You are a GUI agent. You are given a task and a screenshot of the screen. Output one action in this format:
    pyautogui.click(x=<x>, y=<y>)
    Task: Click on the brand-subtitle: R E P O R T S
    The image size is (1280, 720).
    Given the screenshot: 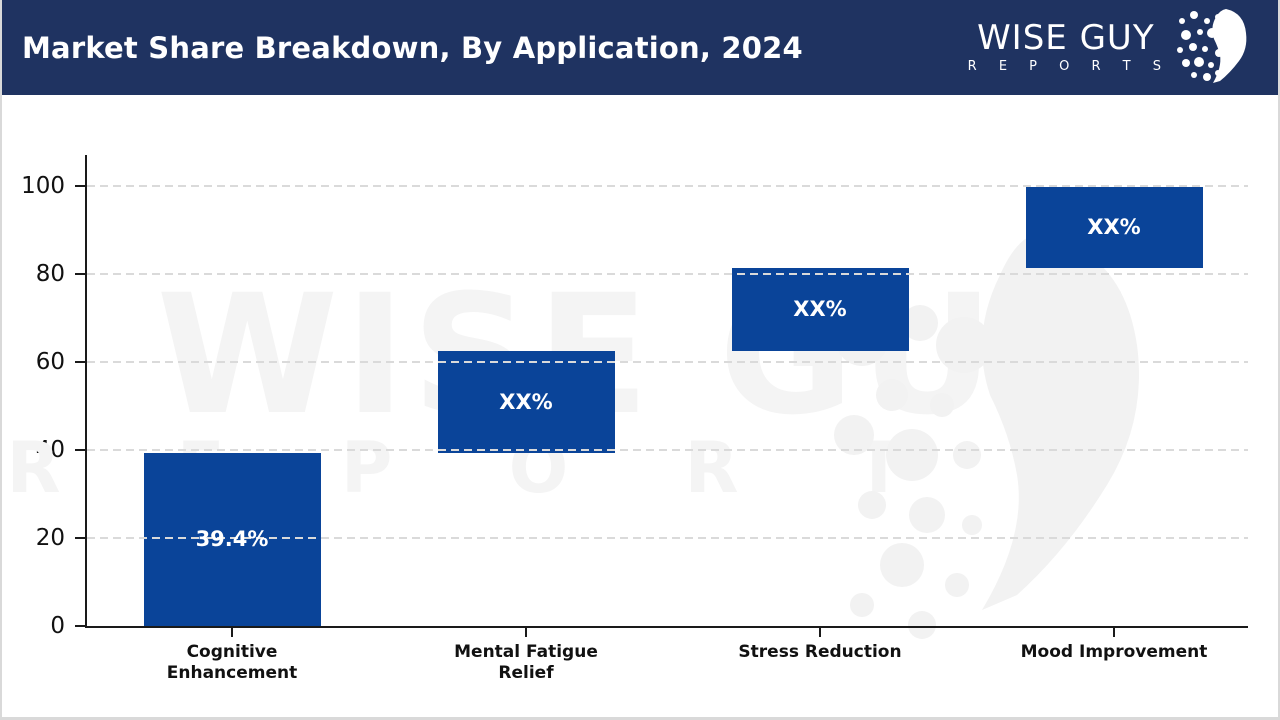 What is the action you would take?
    pyautogui.click(x=1068, y=66)
    